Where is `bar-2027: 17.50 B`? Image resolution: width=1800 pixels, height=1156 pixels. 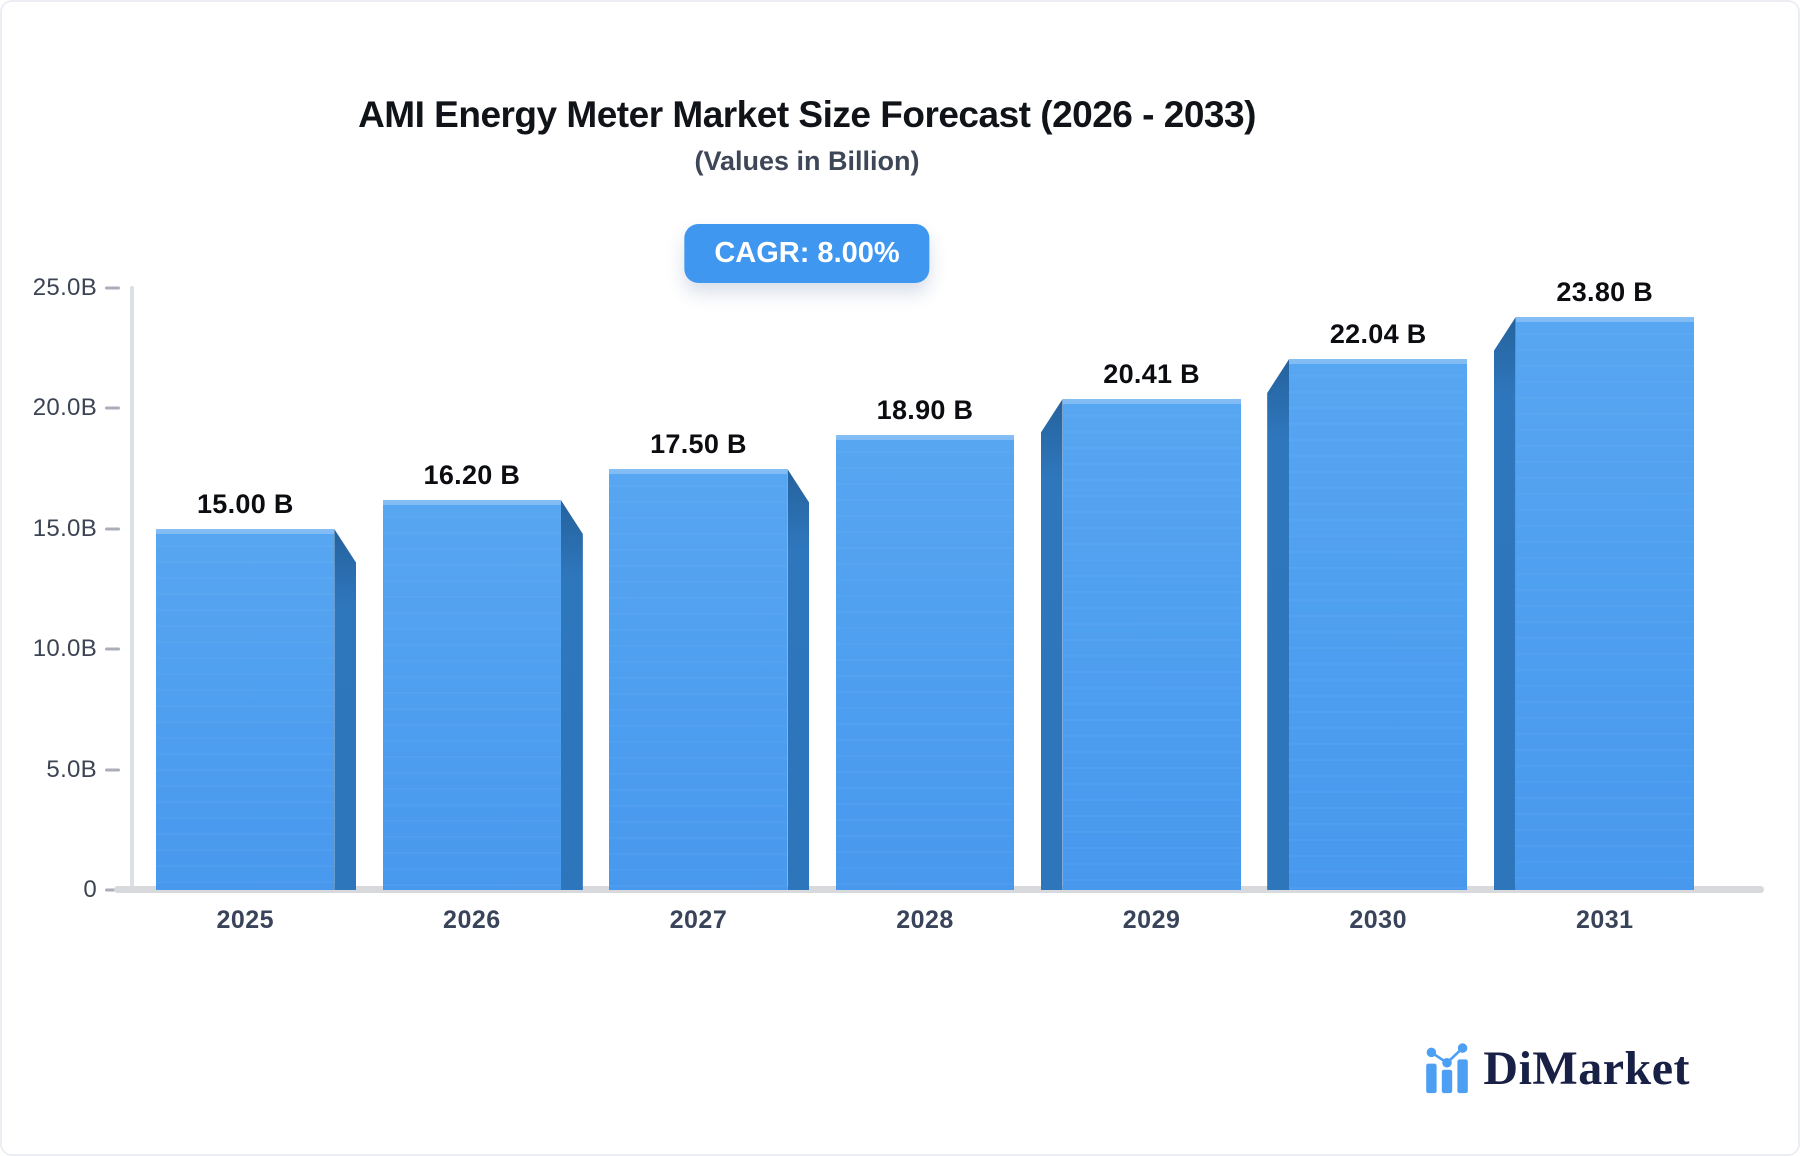 bar-2027: 17.50 B is located at coordinates (709, 659).